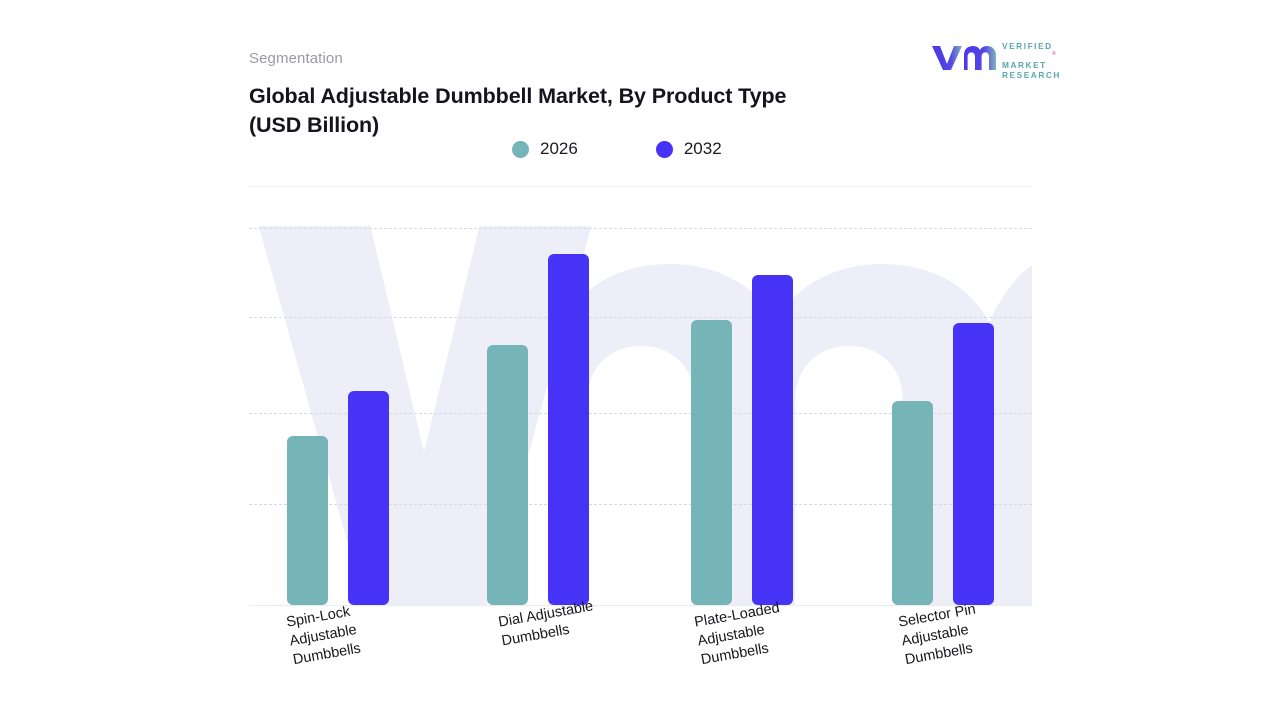  What do you see at coordinates (702, 148) in the screenshot?
I see `legend-label: 2032` at bounding box center [702, 148].